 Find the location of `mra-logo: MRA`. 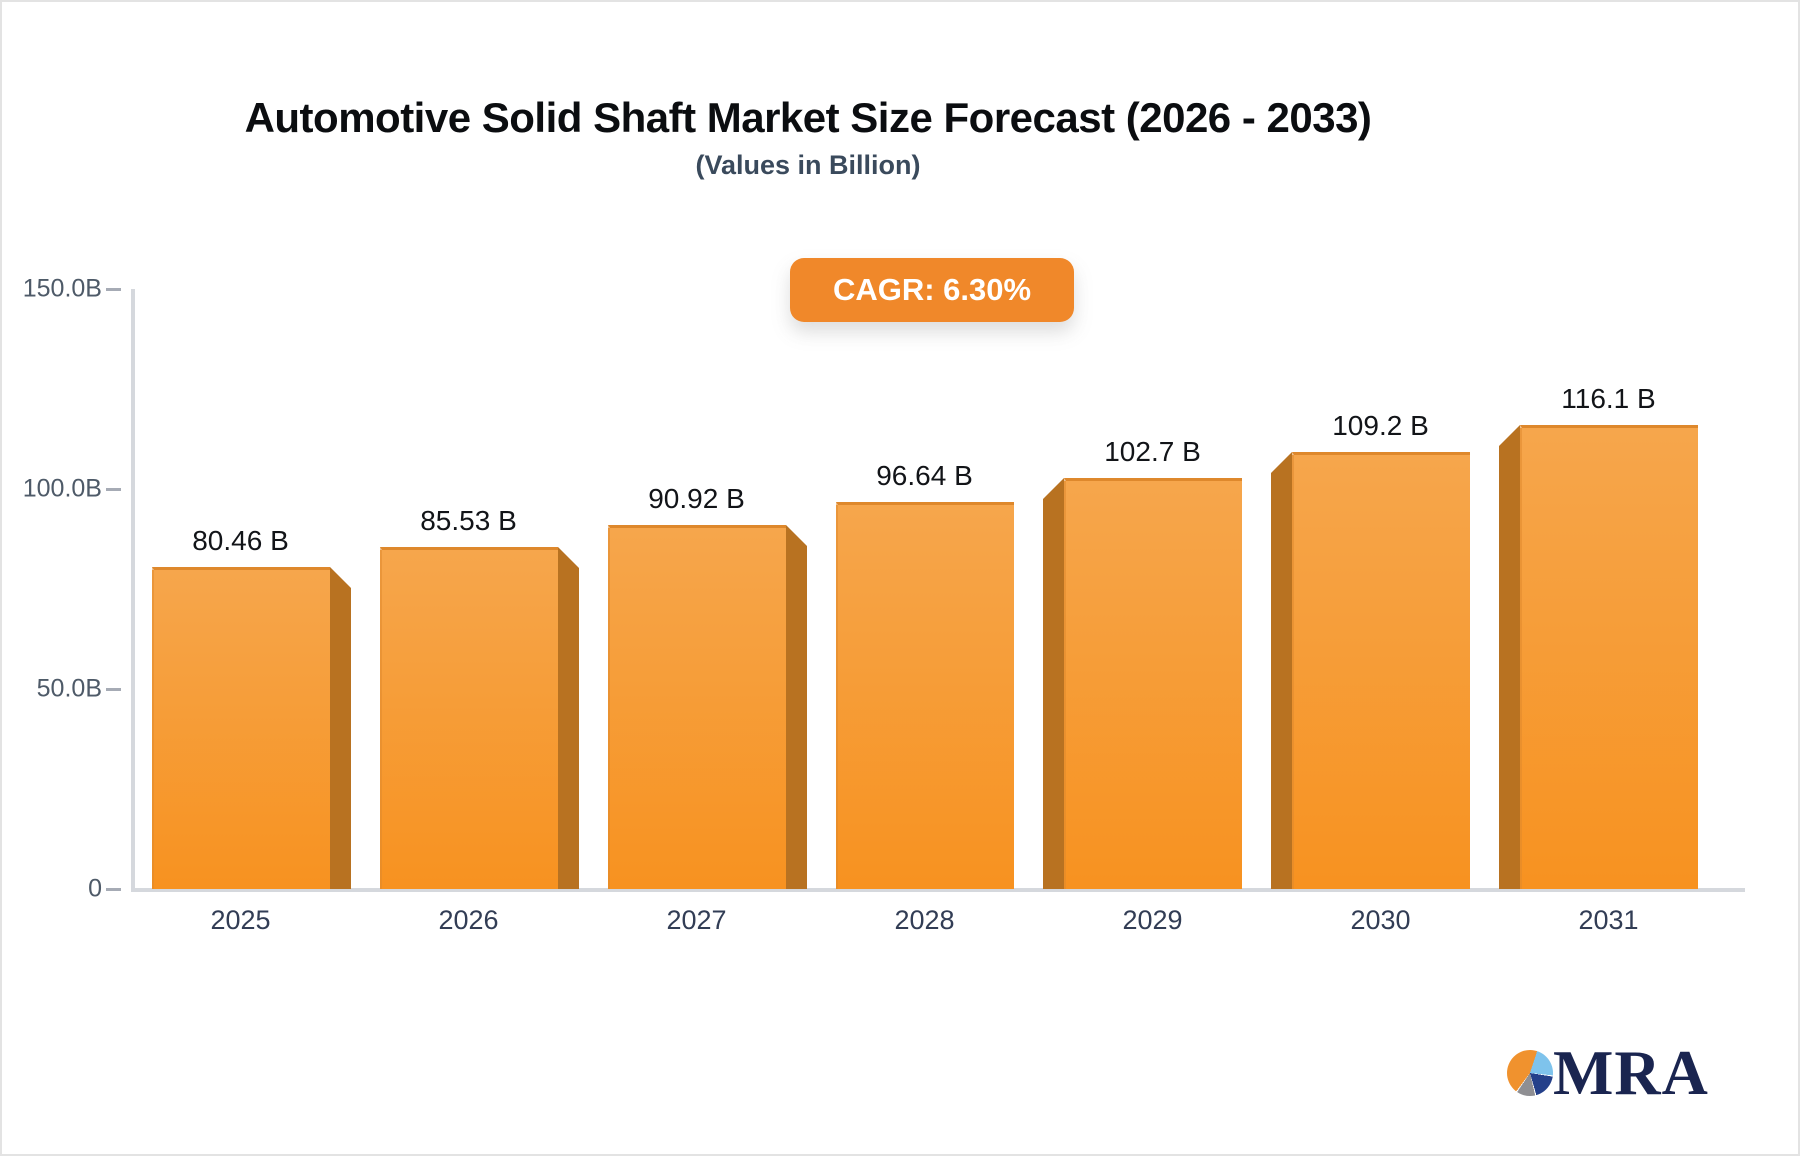

mra-logo: MRA is located at coordinates (1637, 1079).